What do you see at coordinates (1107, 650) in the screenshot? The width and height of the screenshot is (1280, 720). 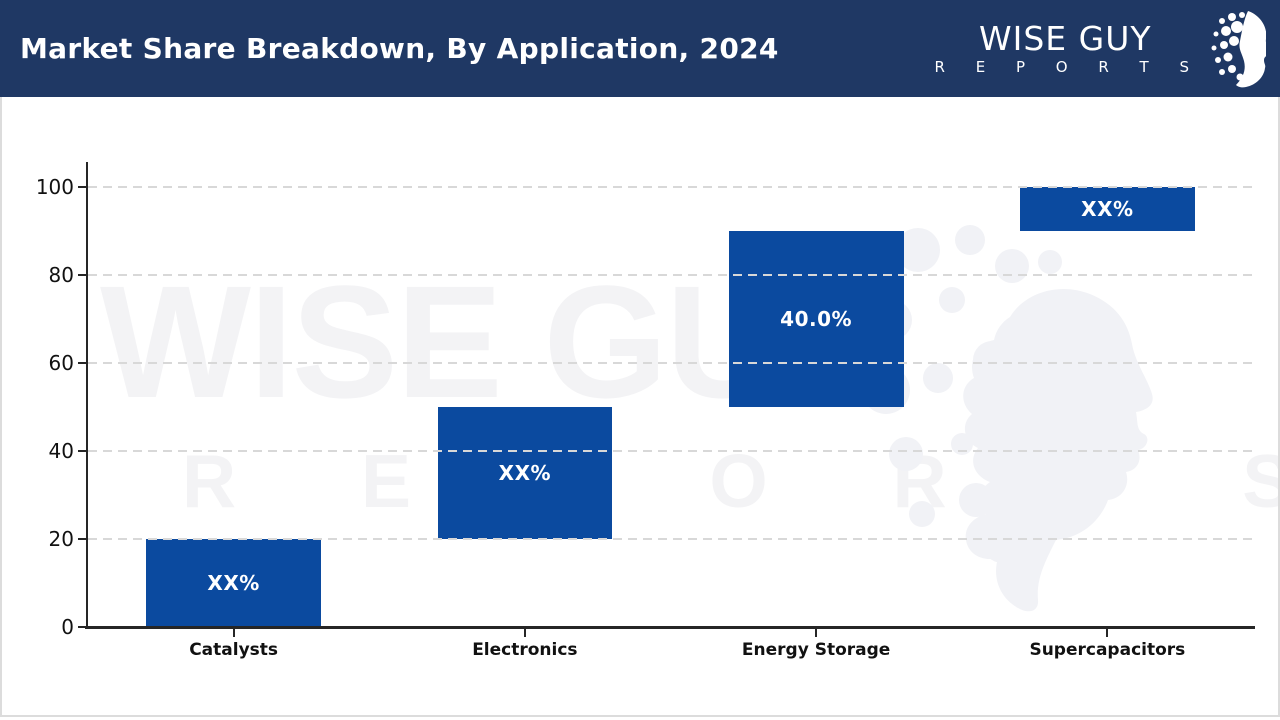 I see `category-label: Supercapacitors` at bounding box center [1107, 650].